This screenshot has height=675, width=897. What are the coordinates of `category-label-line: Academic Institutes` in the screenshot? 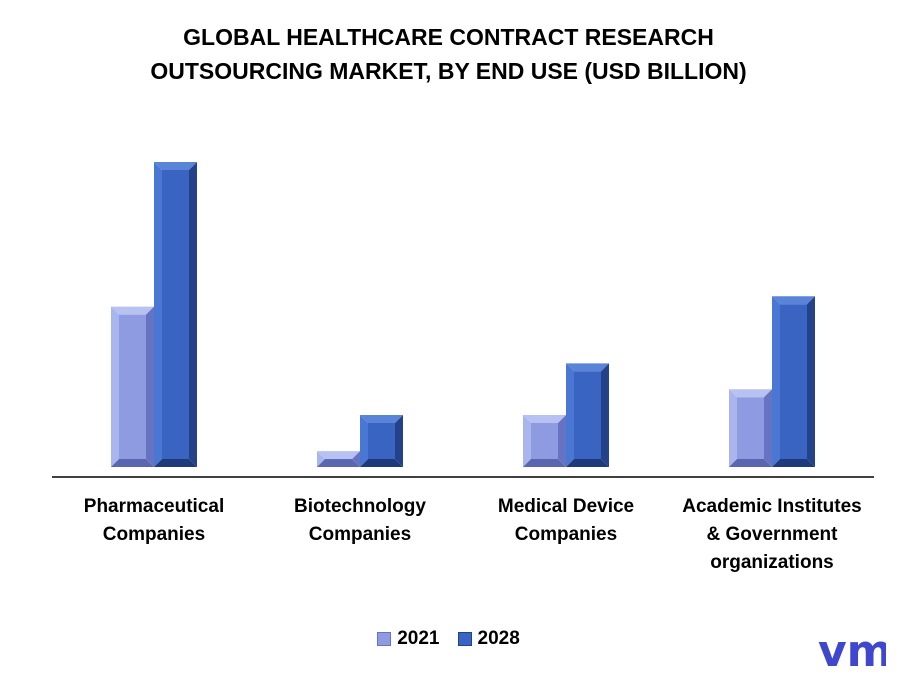 It's located at (772, 506).